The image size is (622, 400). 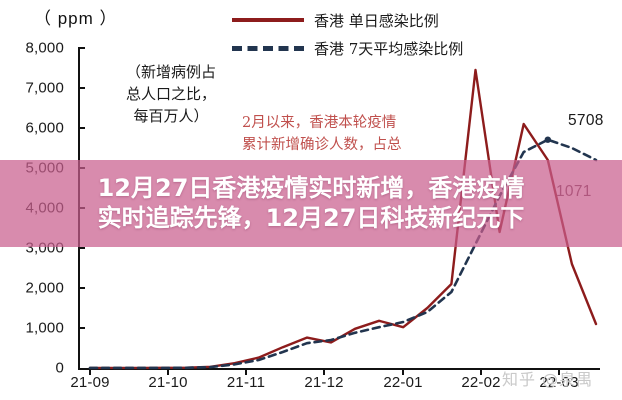 I want to click on x-label-2022-01: 22-01, so click(x=403, y=382).